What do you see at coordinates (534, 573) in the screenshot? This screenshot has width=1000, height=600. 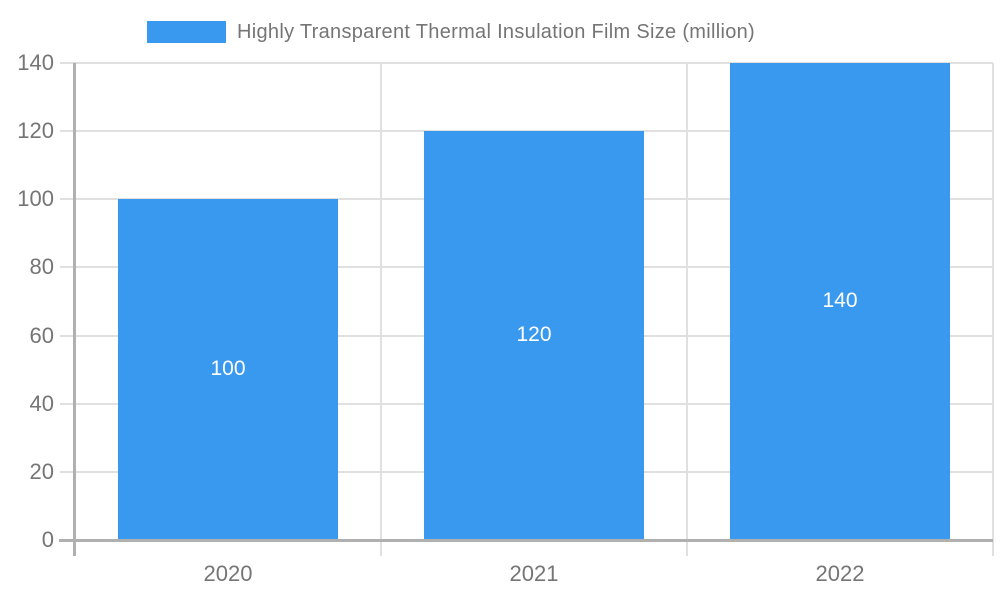 I see `x-tick-label: 2021` at bounding box center [534, 573].